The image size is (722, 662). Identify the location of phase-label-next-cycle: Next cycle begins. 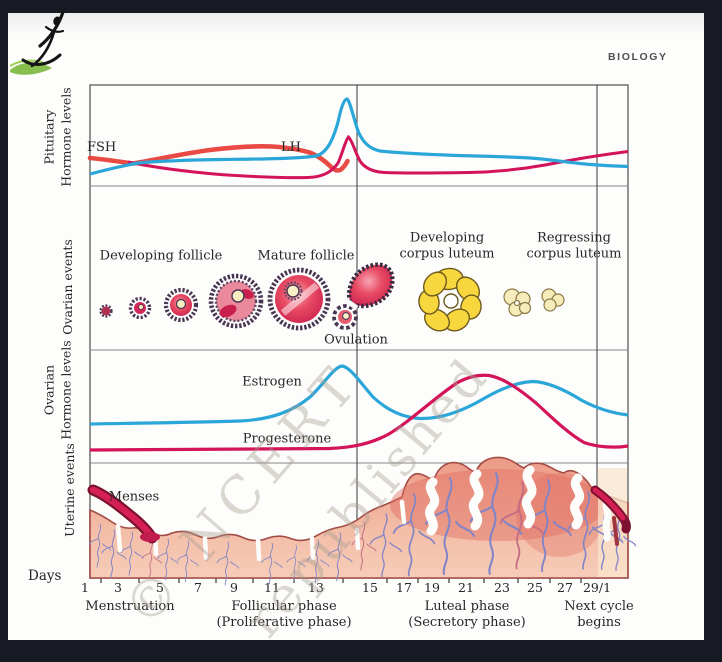
(599, 614).